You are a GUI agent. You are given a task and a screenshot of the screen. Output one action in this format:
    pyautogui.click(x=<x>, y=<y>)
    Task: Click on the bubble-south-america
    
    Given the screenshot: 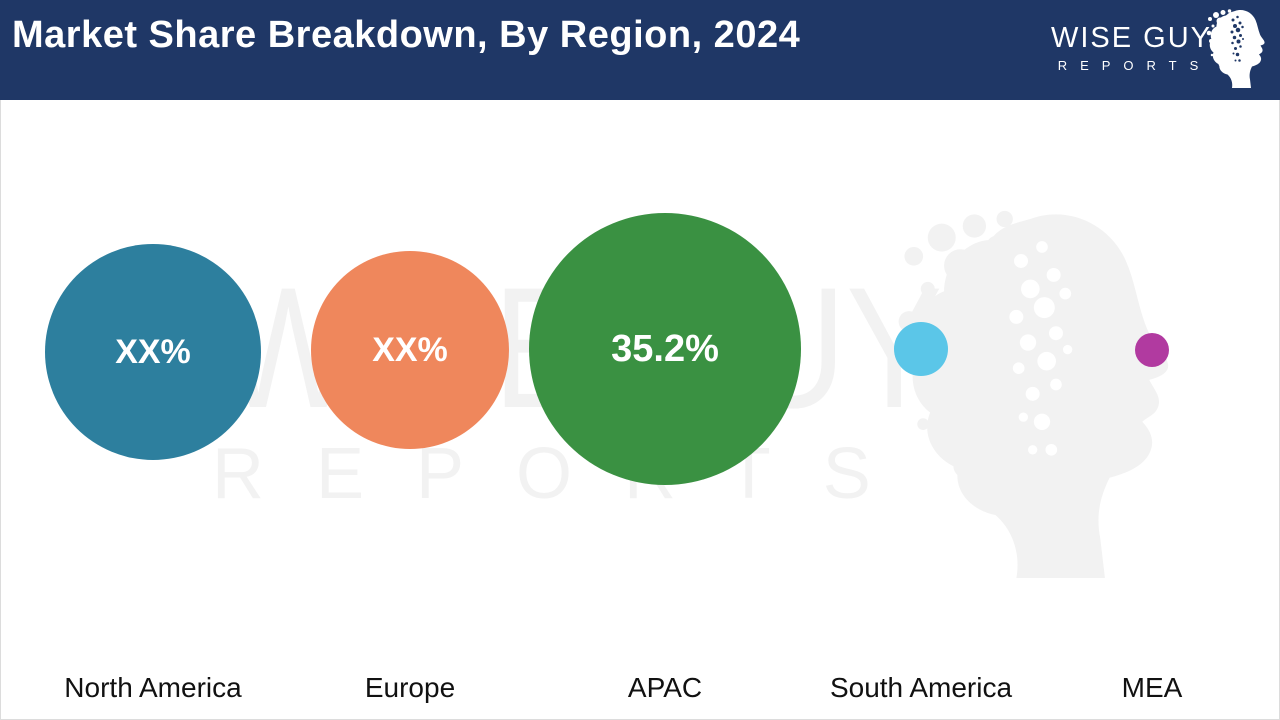 What is the action you would take?
    pyautogui.click(x=921, y=349)
    